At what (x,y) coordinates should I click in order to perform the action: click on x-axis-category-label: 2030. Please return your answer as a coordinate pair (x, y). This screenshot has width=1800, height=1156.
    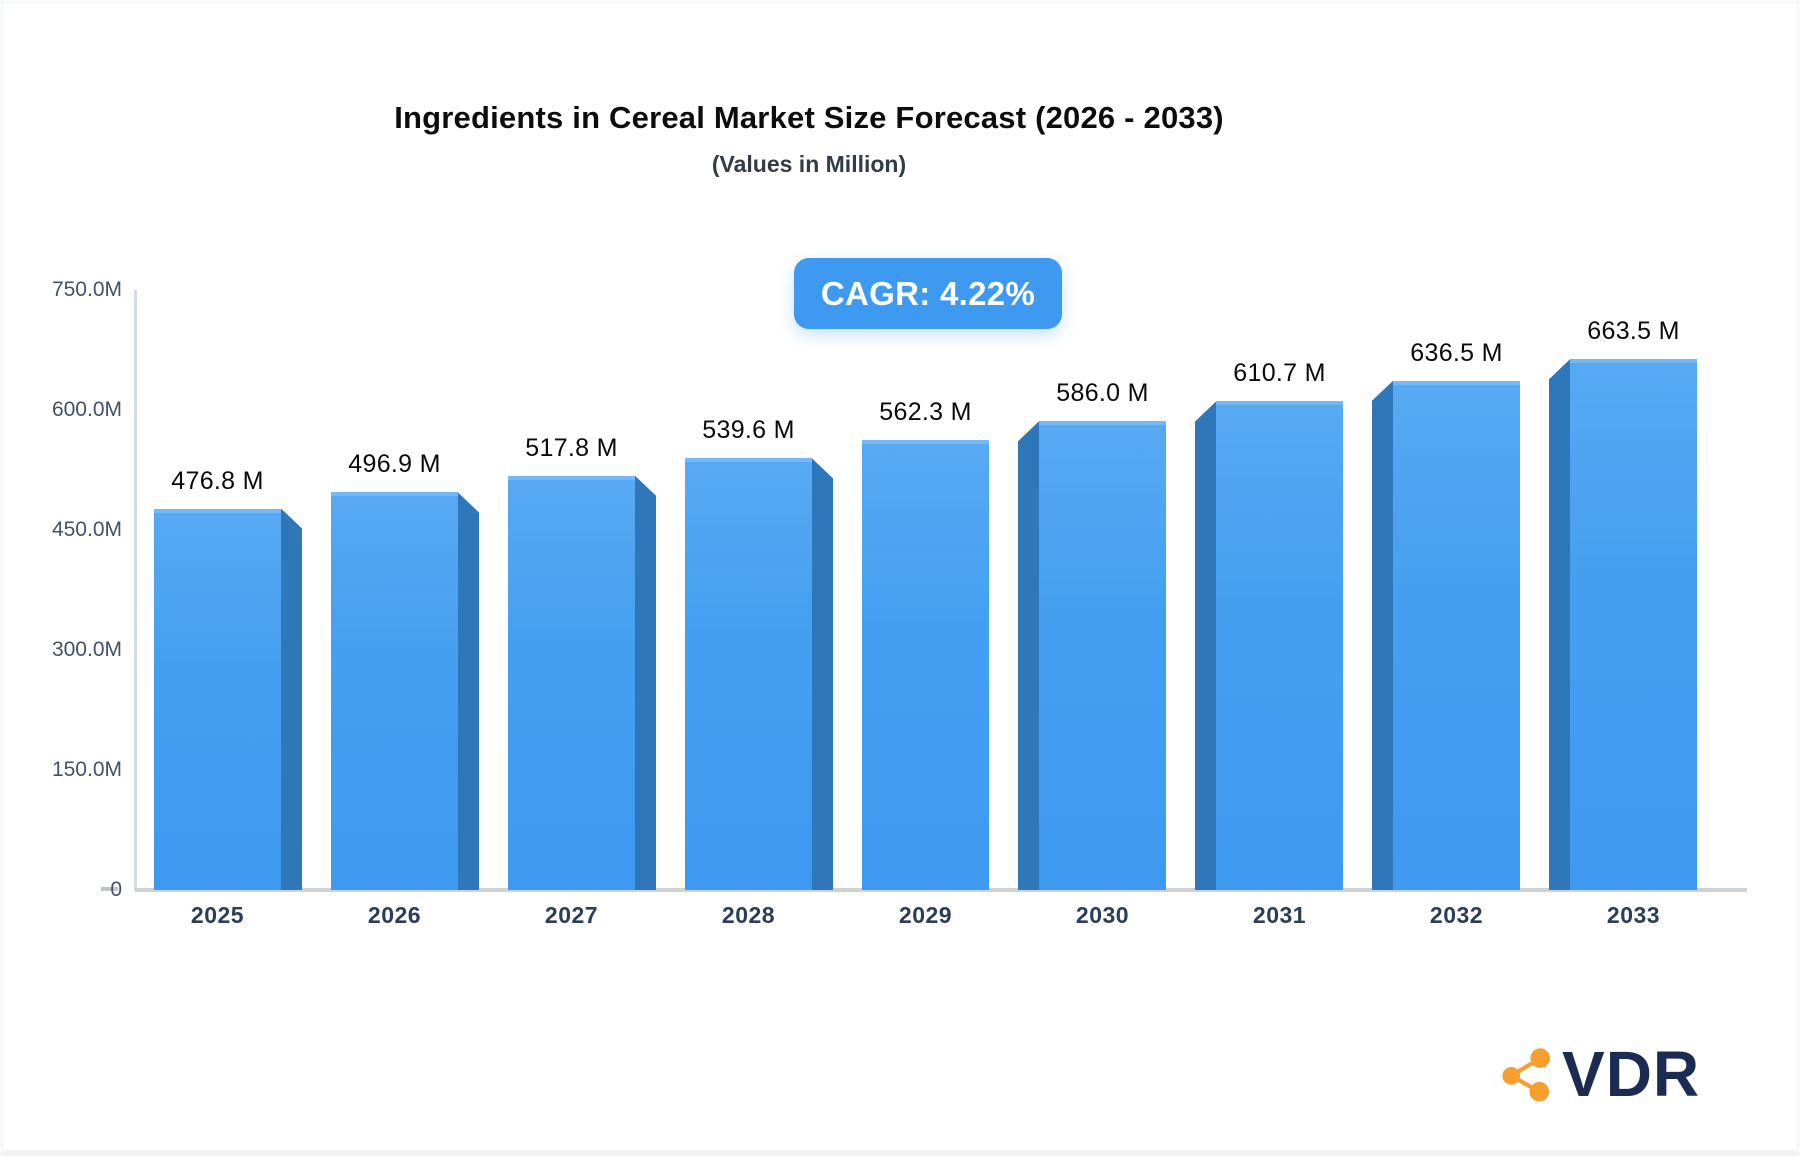
    Looking at the image, I should click on (1102, 915).